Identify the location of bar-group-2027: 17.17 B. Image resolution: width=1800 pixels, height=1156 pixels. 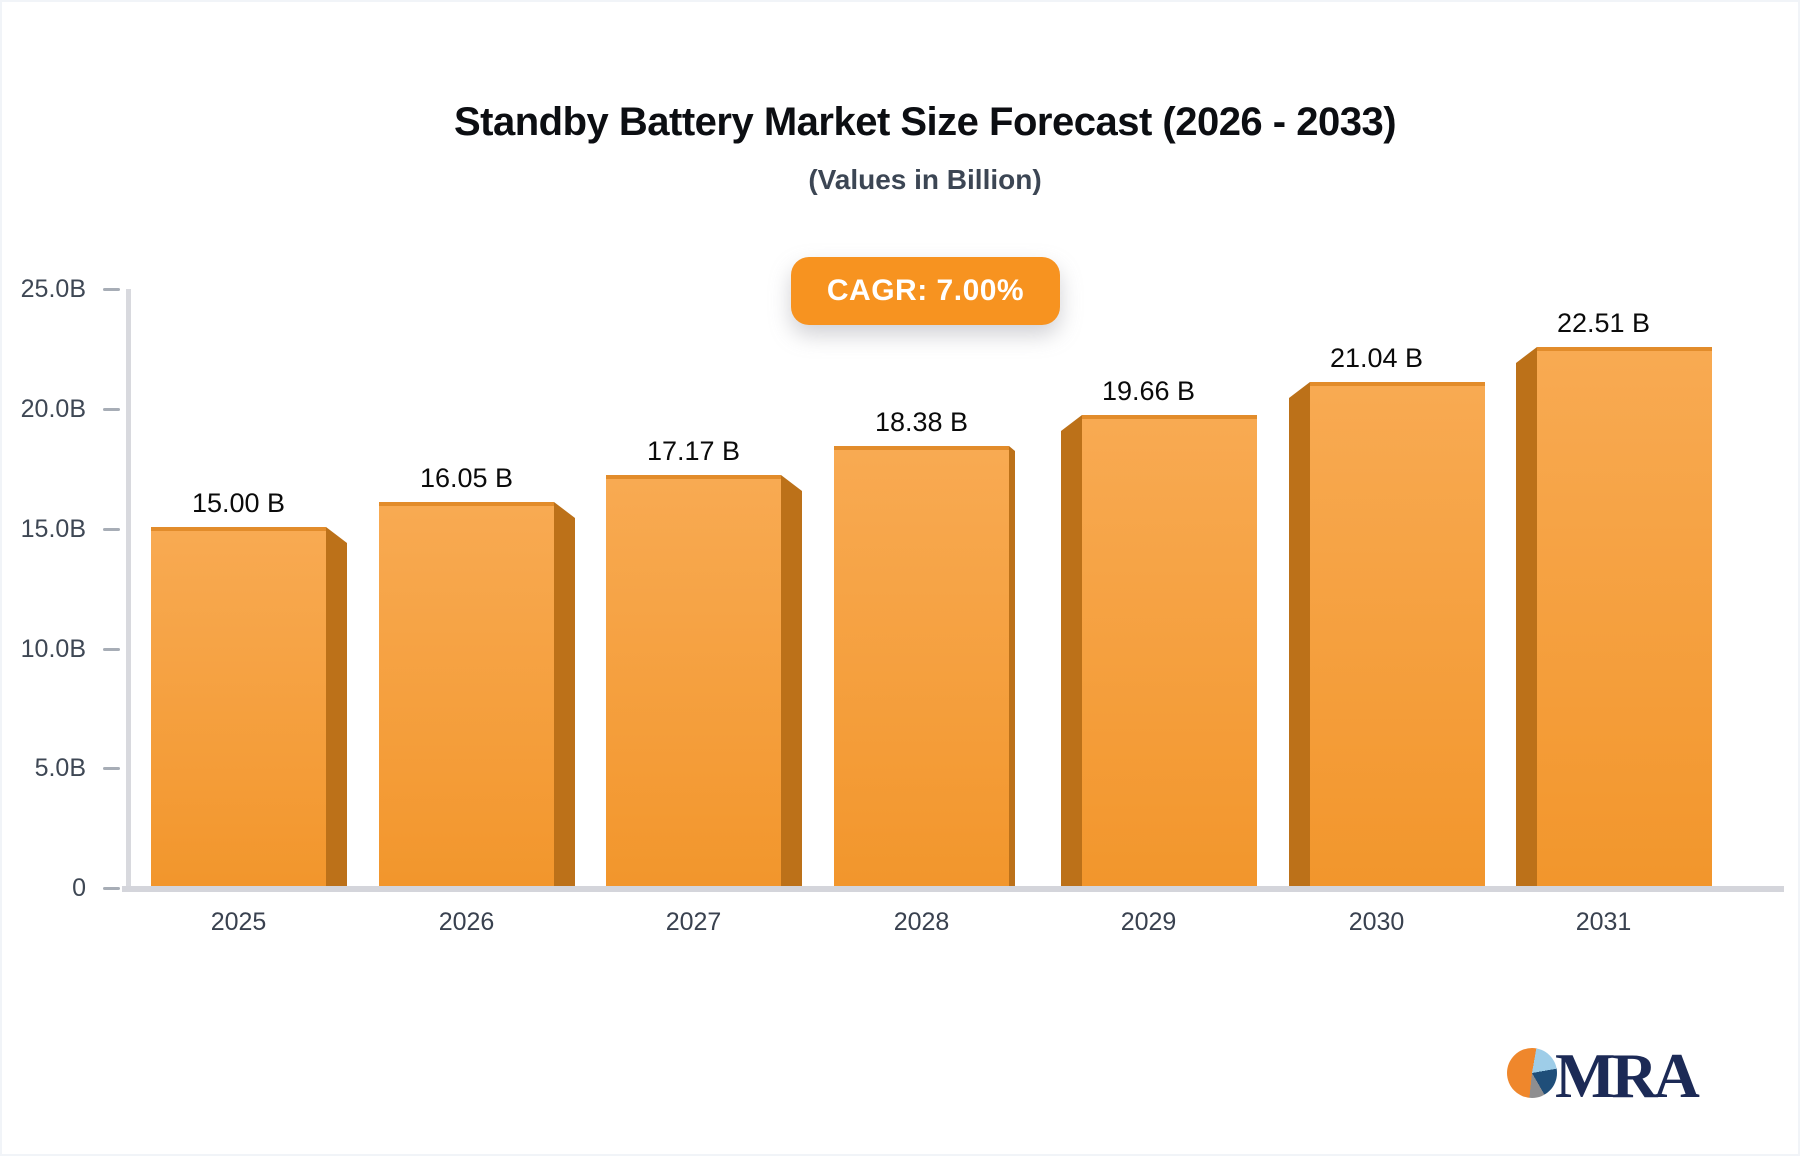
(704, 661).